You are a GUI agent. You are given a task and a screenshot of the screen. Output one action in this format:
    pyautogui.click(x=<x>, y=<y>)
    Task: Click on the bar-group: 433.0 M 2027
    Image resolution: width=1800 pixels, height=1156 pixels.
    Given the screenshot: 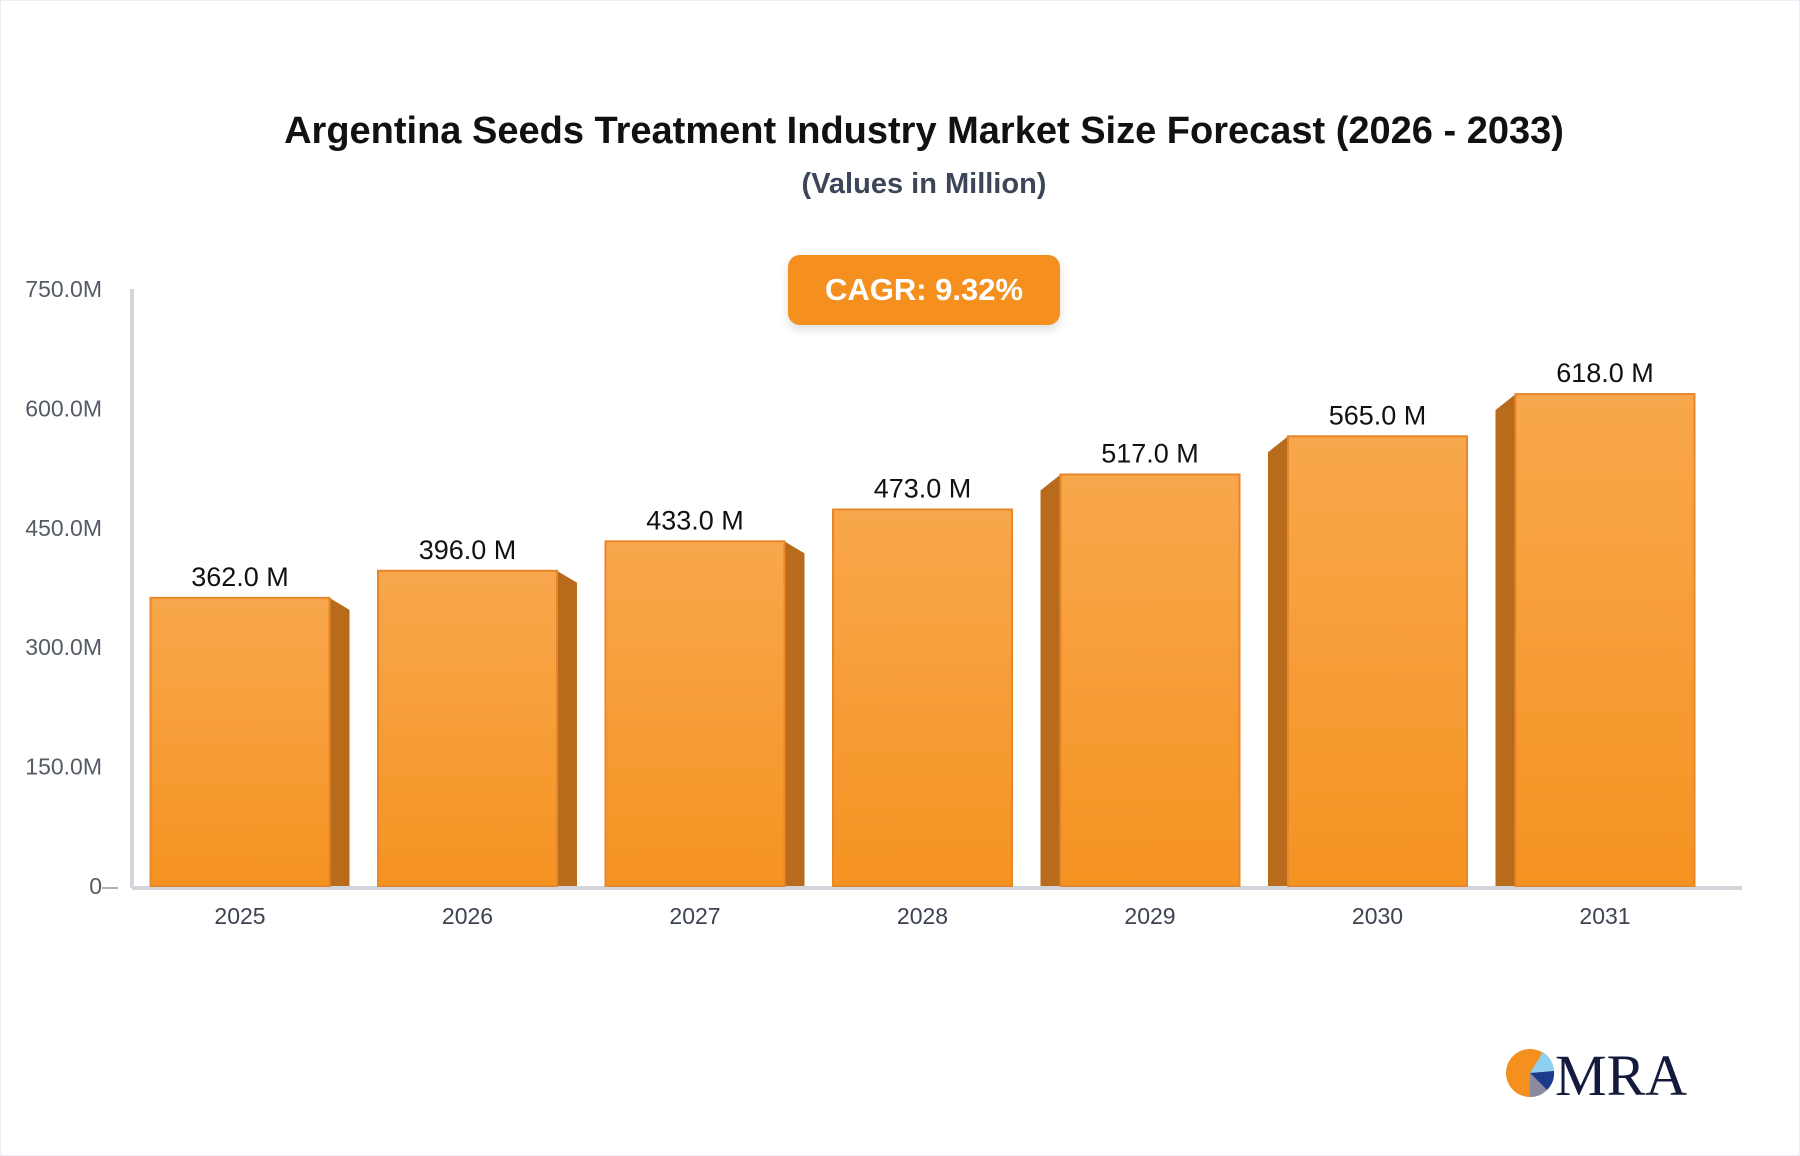 What is the action you would take?
    pyautogui.click(x=704, y=717)
    